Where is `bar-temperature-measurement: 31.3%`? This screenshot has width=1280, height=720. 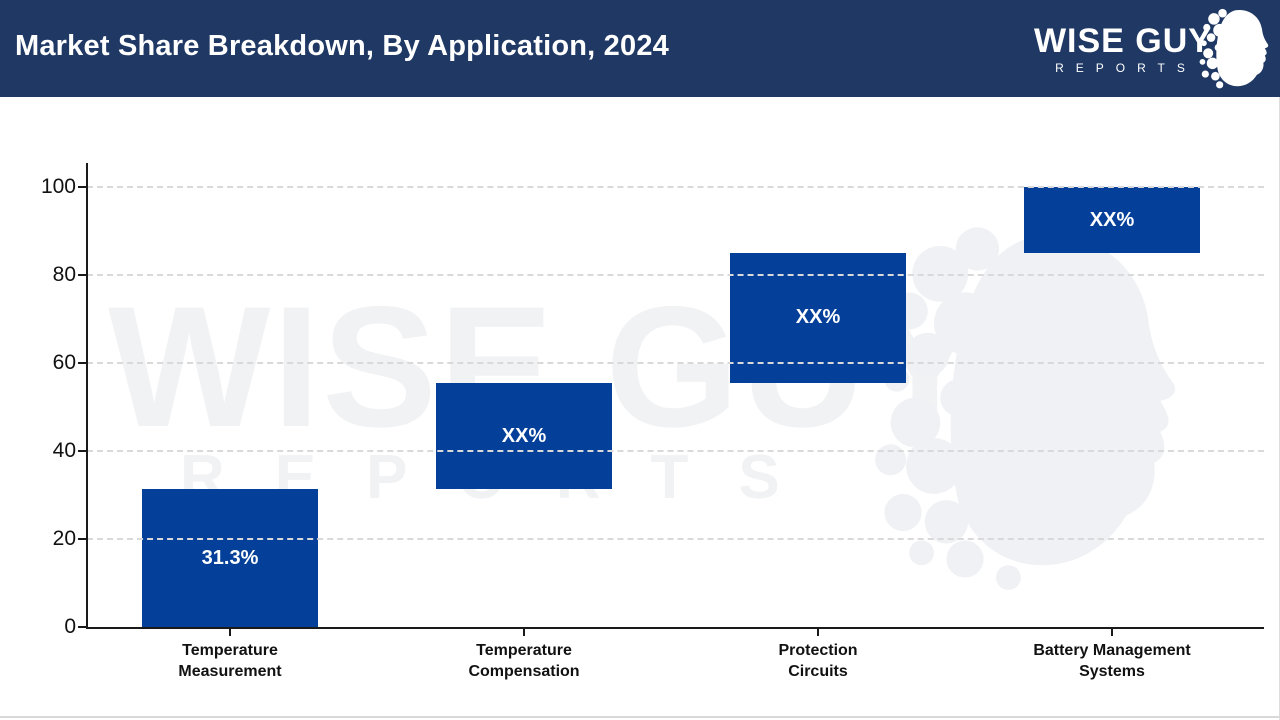 bar-temperature-measurement: 31.3% is located at coordinates (230, 558).